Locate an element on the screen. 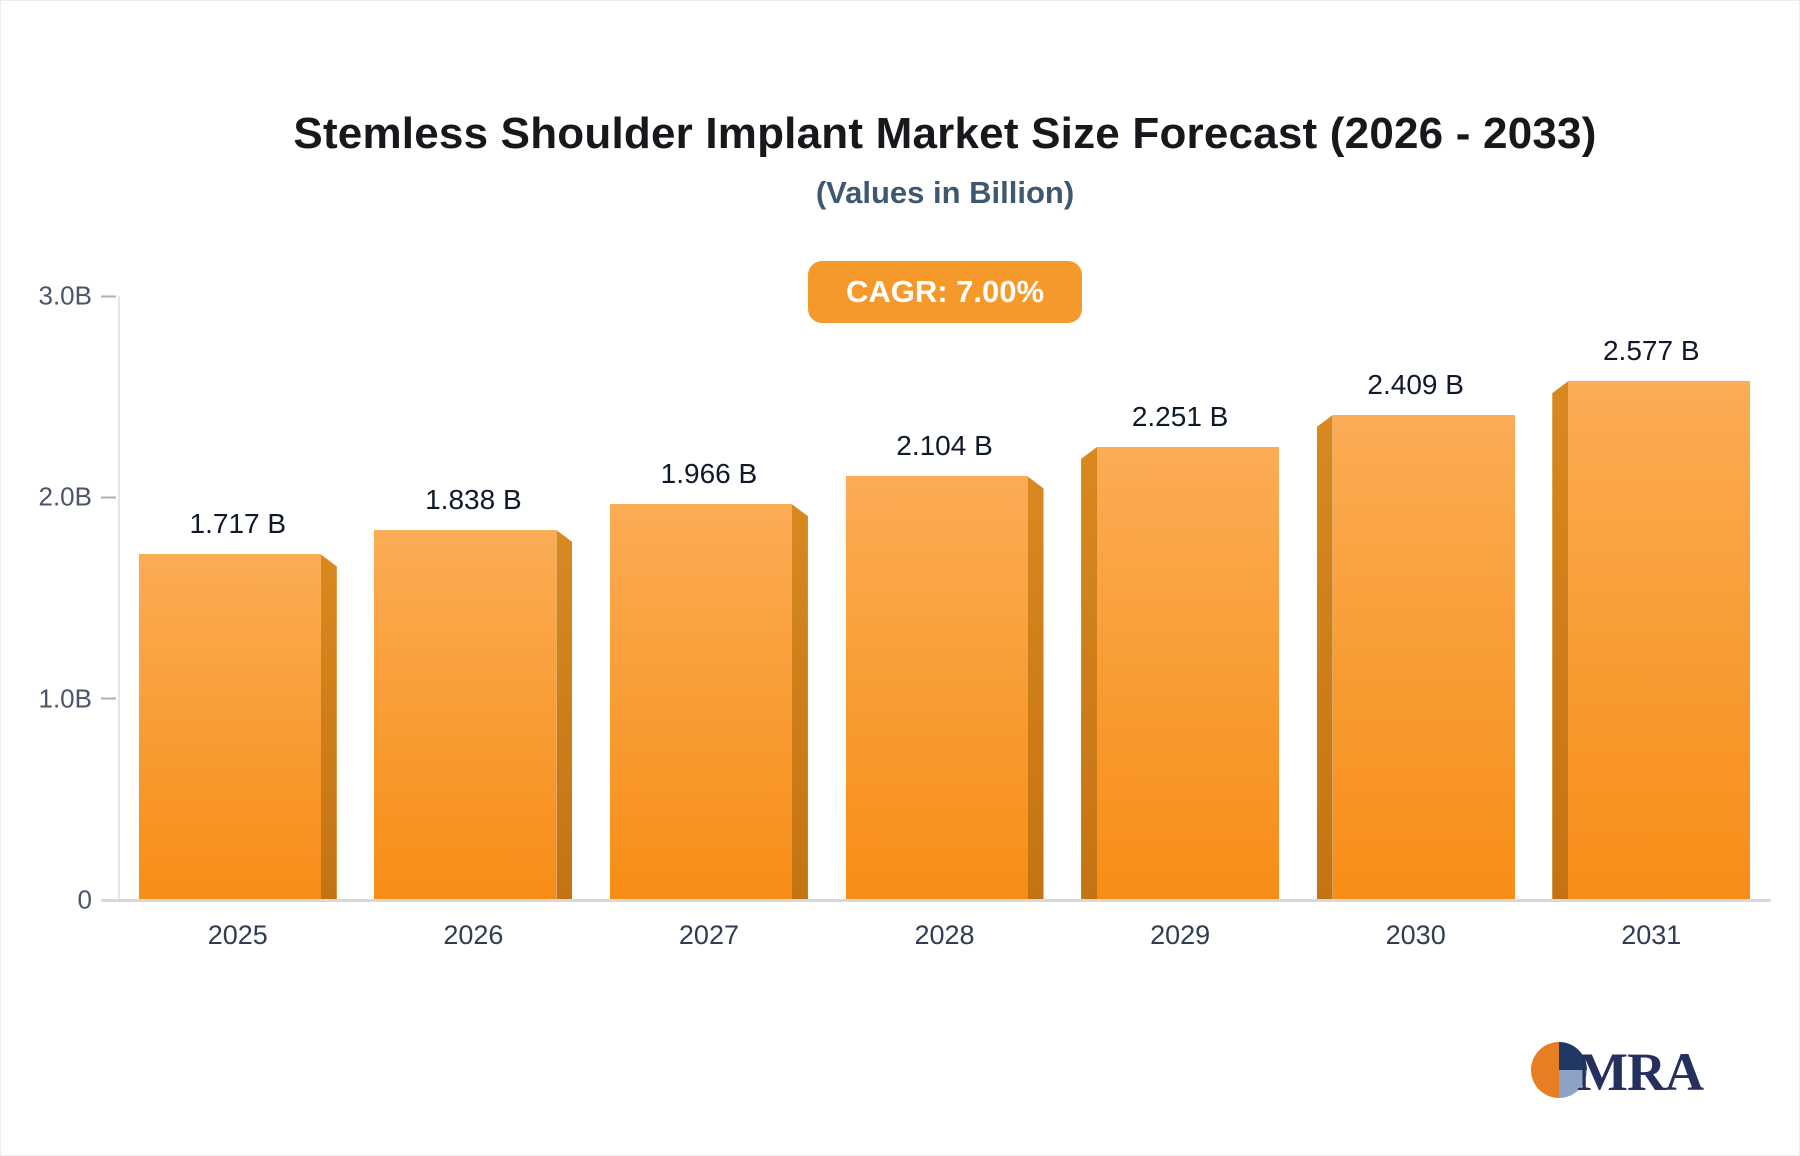 This screenshot has width=1800, height=1156. bar-value-2025: 1.717 B is located at coordinates (238, 524).